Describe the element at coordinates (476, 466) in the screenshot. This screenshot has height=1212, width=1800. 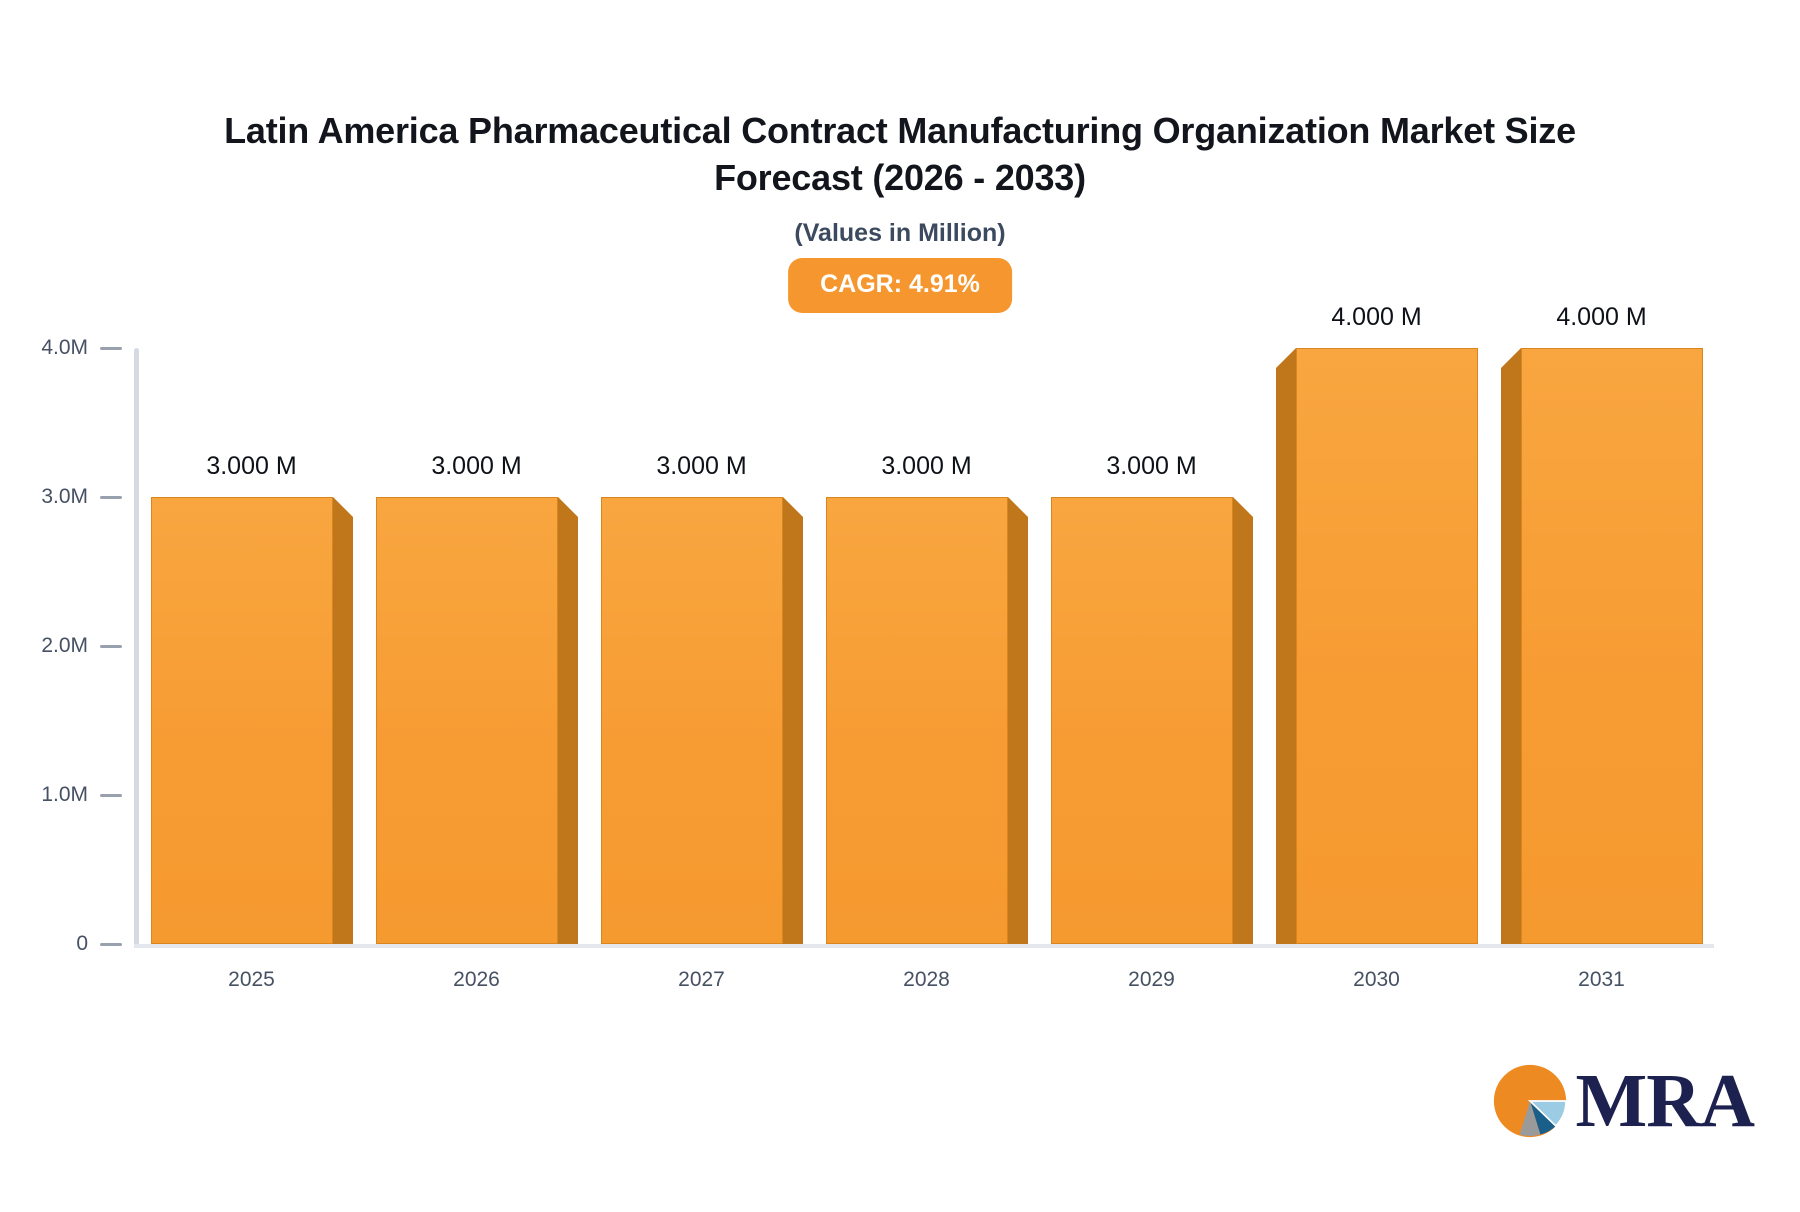
I see `bar-value-label-2026: 3.000 M` at that location.